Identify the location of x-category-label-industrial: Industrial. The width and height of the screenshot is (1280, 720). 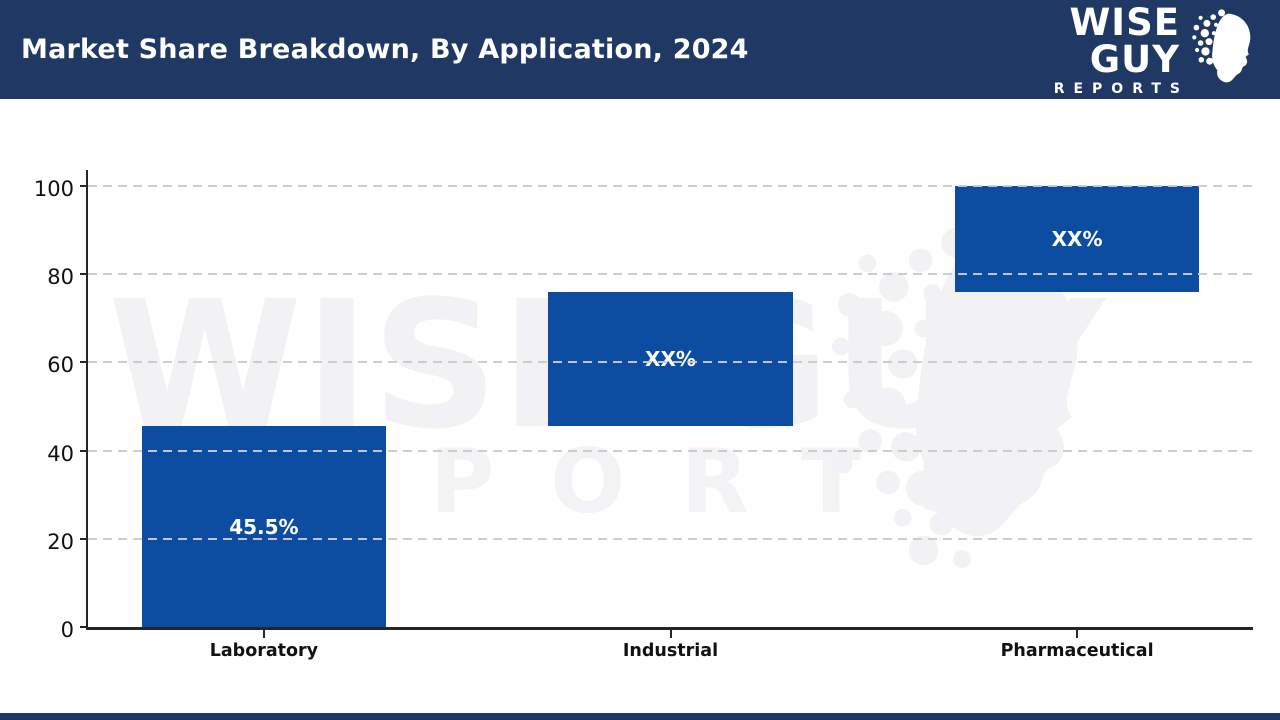
(670, 651).